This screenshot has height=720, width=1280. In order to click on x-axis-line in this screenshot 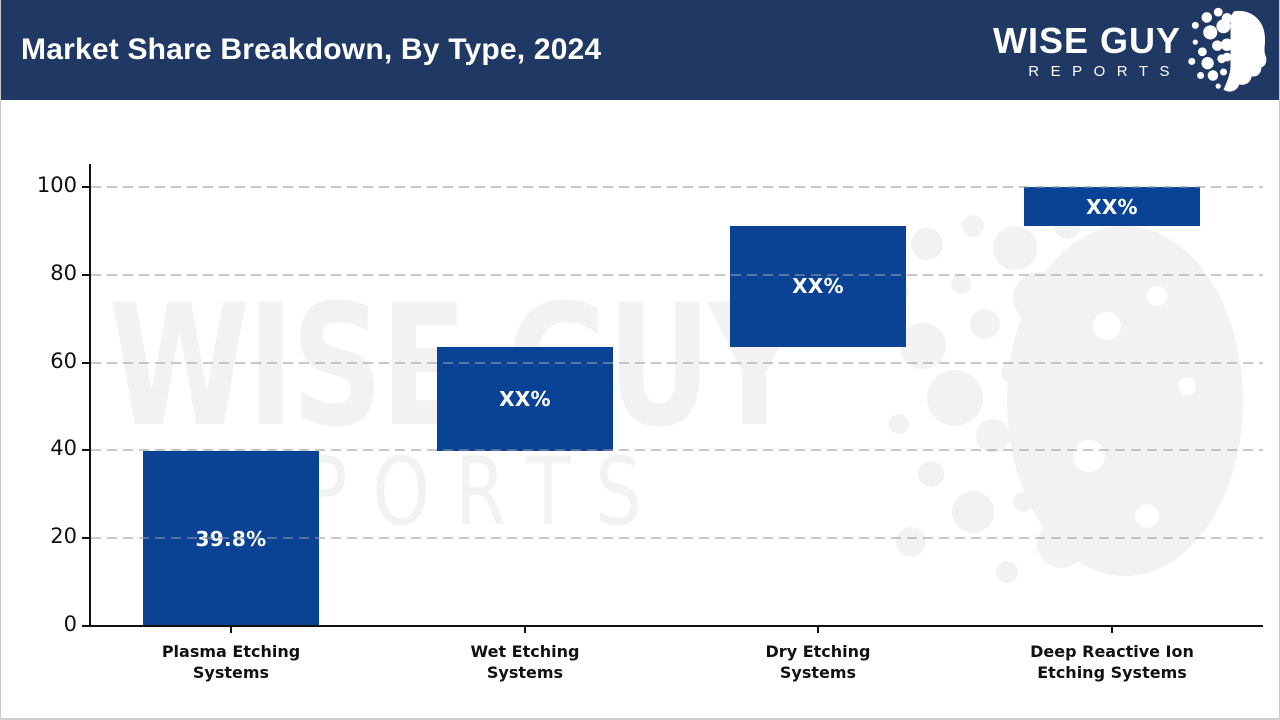, I will do `click(676, 626)`.